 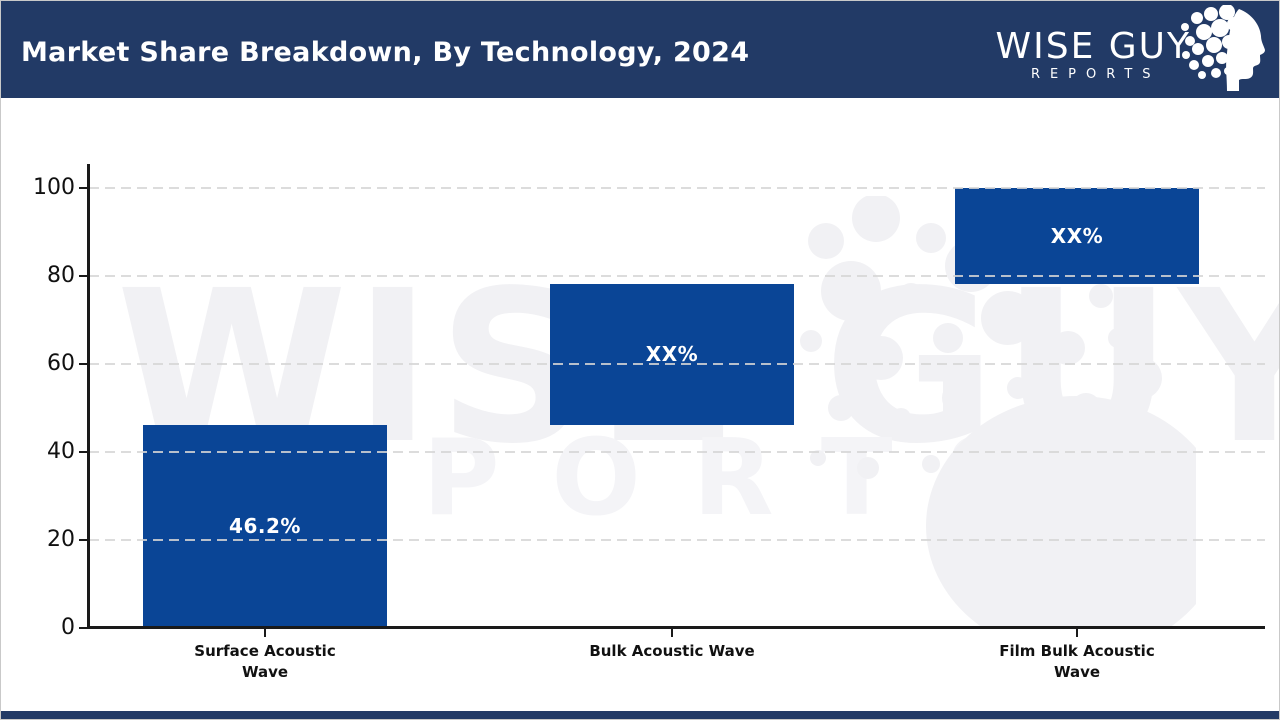 What do you see at coordinates (1093, 46) in the screenshot?
I see `logo-wiseguy-text: WISE GUY` at bounding box center [1093, 46].